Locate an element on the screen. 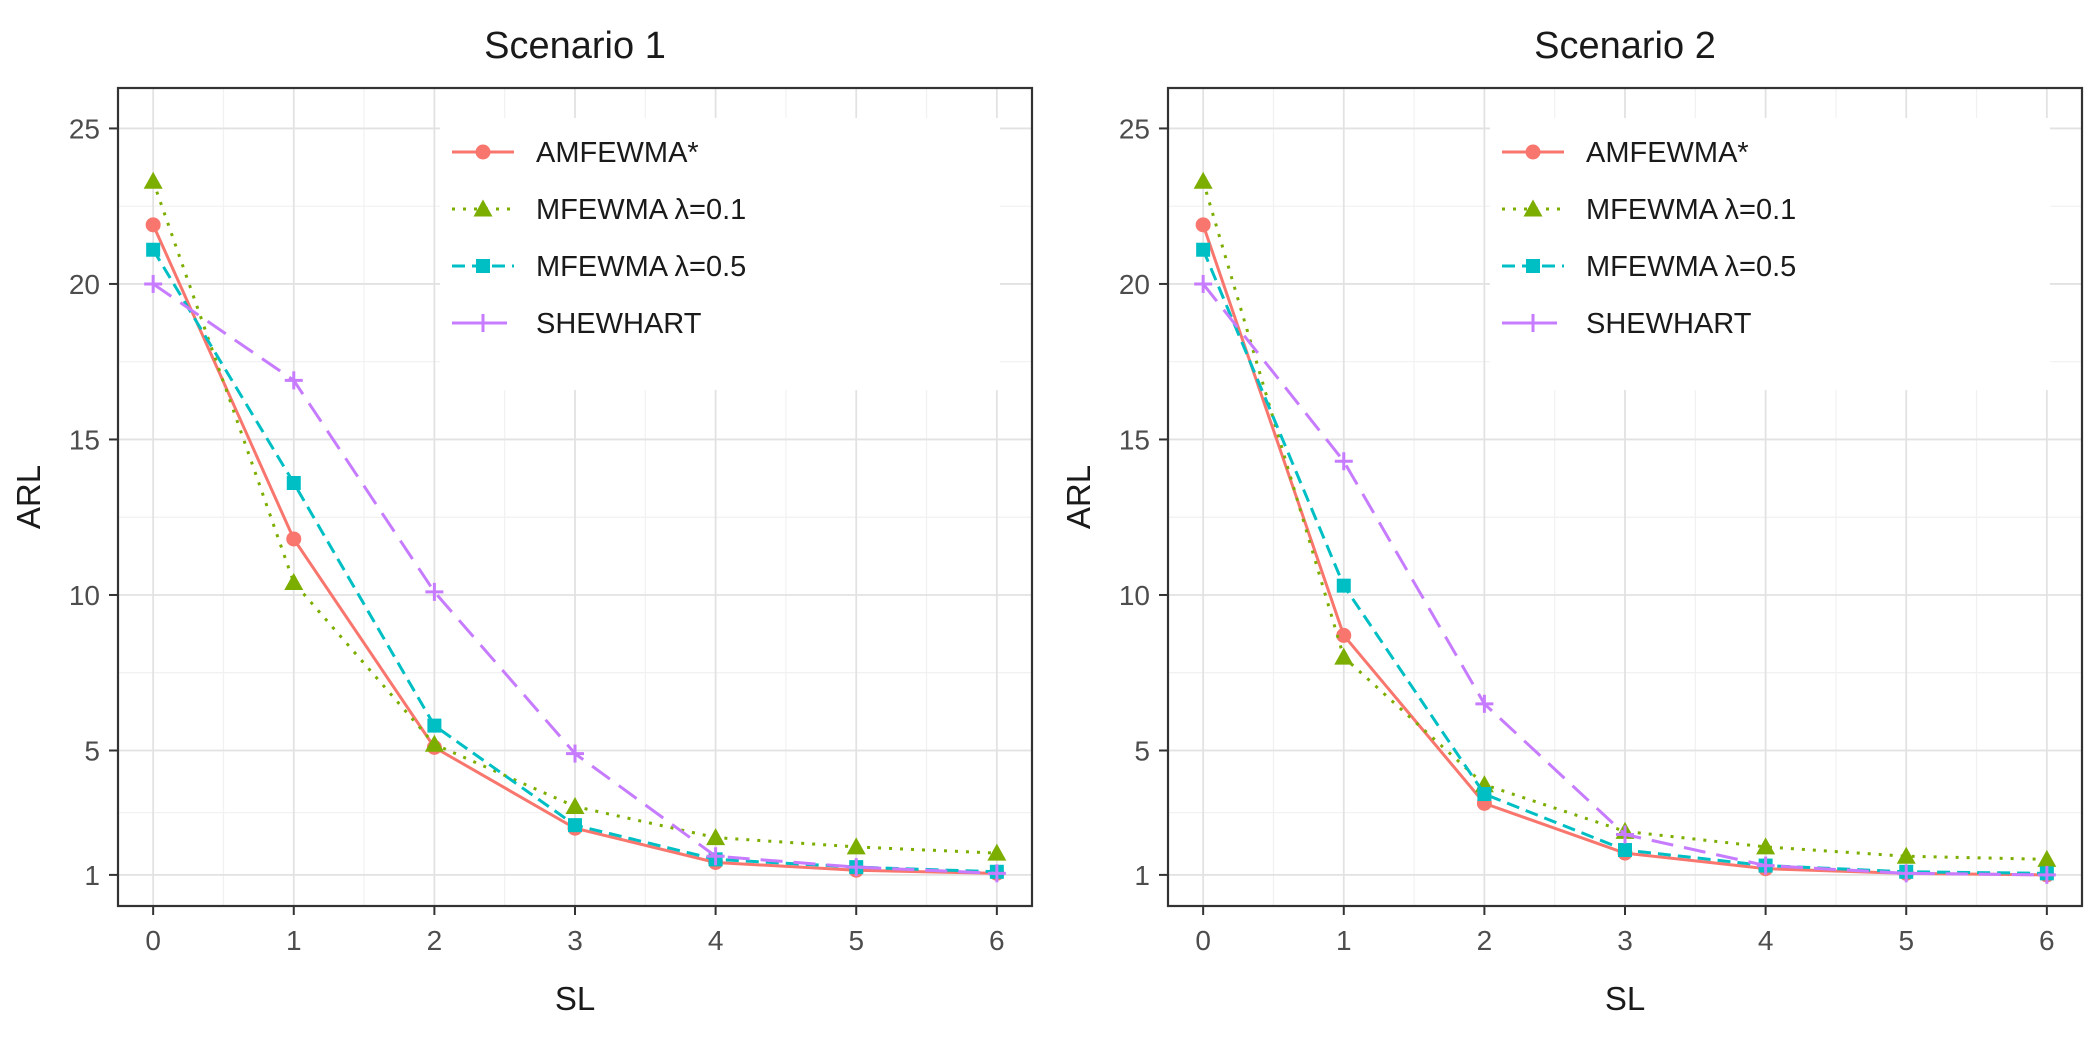 This screenshot has width=2100, height=1050. chart-title: Scenario 2 is located at coordinates (1625, 46).